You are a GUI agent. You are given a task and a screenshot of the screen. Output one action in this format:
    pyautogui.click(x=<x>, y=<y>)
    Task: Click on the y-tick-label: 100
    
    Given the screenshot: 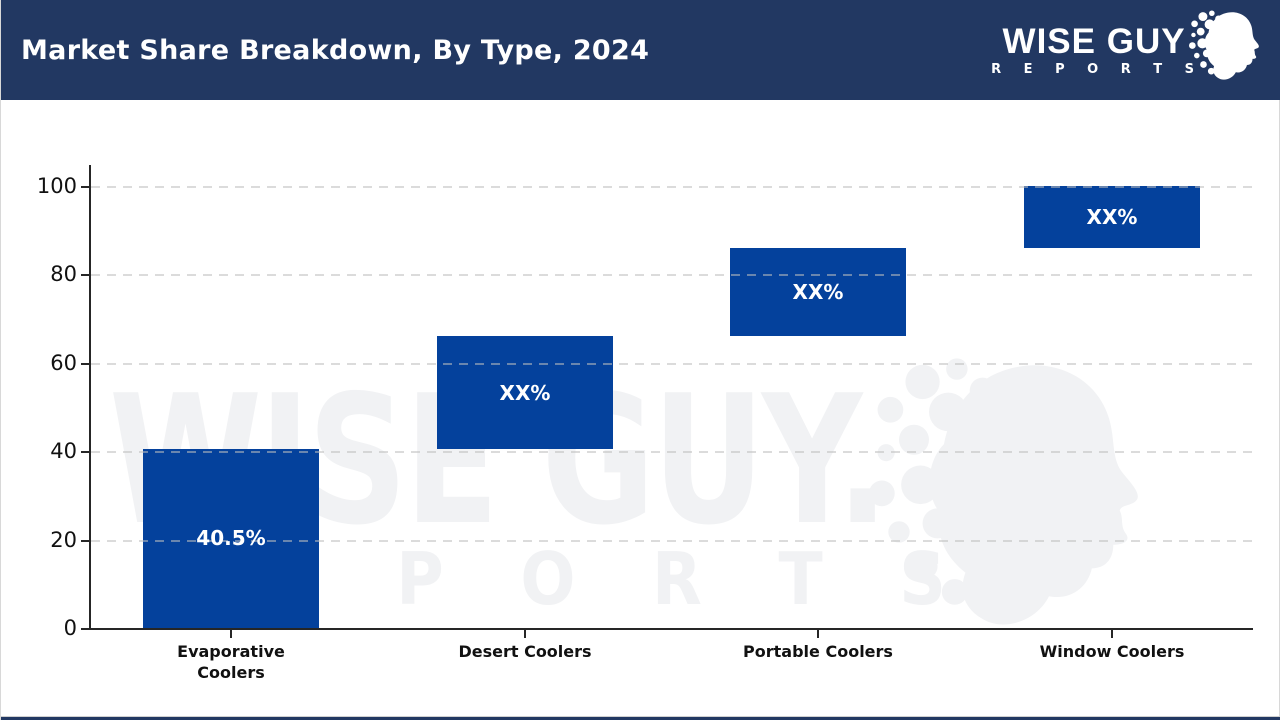 What is the action you would take?
    pyautogui.click(x=56, y=186)
    